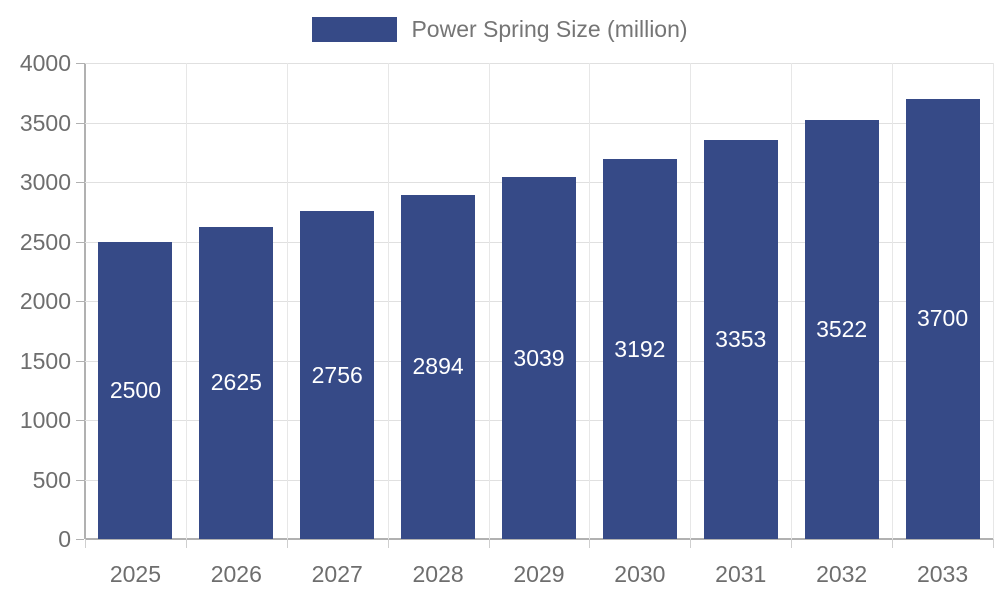  I want to click on y-tick-label: 3000, so click(45, 182).